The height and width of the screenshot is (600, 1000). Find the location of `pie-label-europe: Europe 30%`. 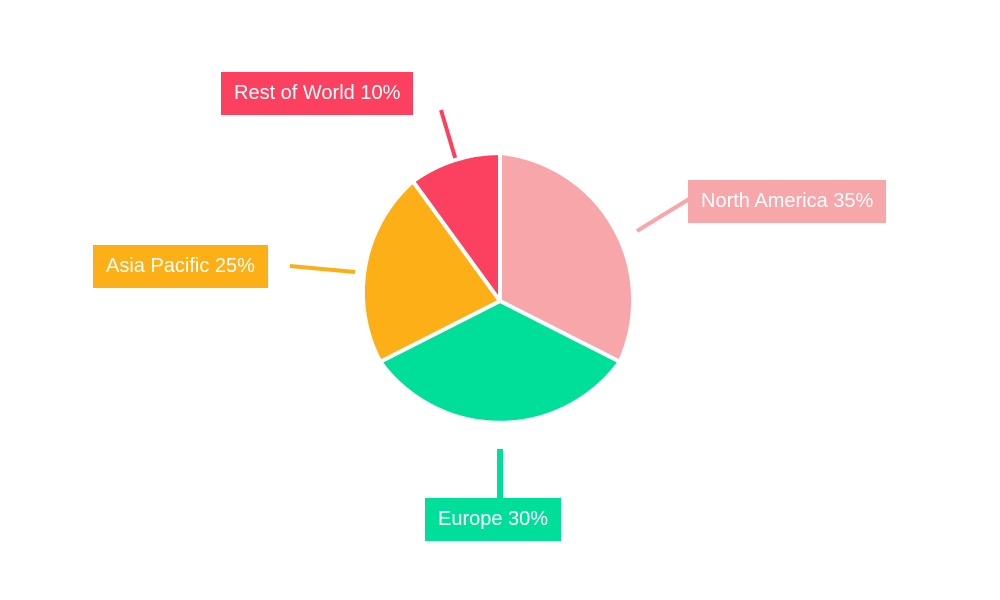

pie-label-europe: Europe 30% is located at coordinates (493, 519).